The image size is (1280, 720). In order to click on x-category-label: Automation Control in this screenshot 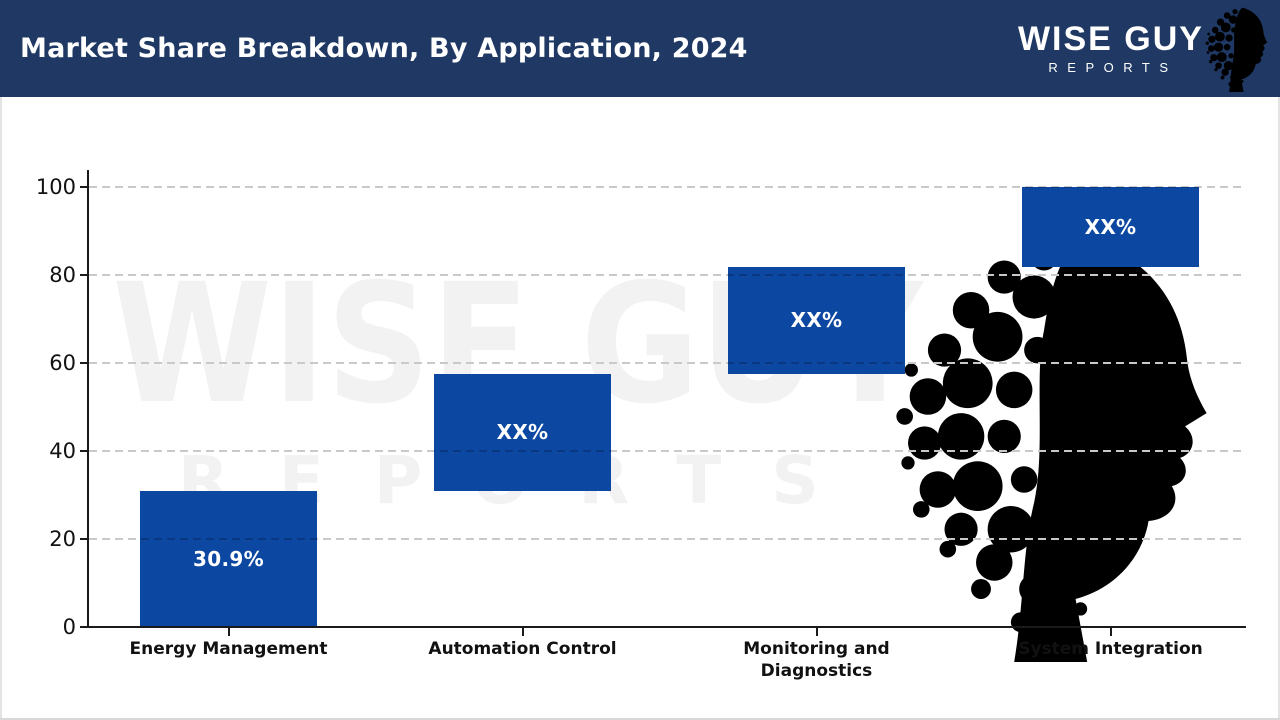, I will do `click(522, 649)`.